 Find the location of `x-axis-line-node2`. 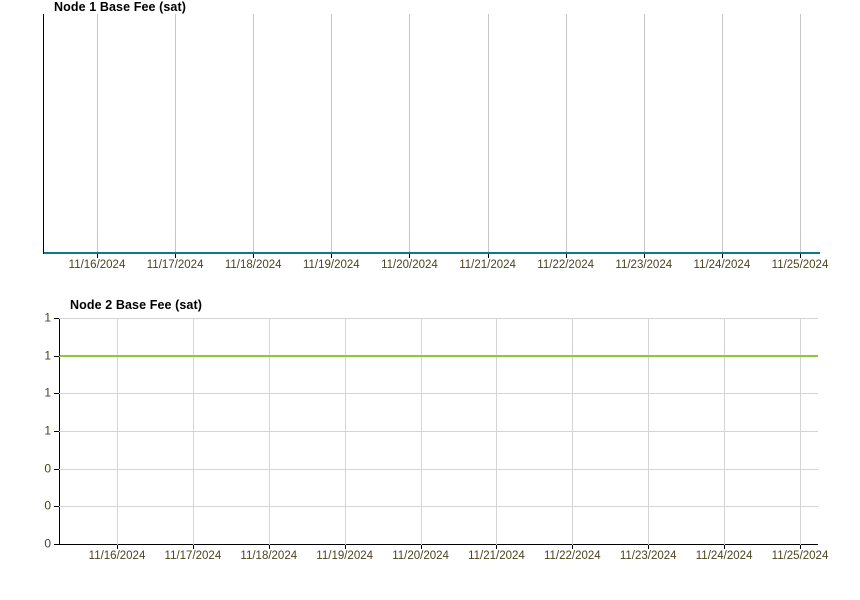

x-axis-line-node2 is located at coordinates (438, 544).